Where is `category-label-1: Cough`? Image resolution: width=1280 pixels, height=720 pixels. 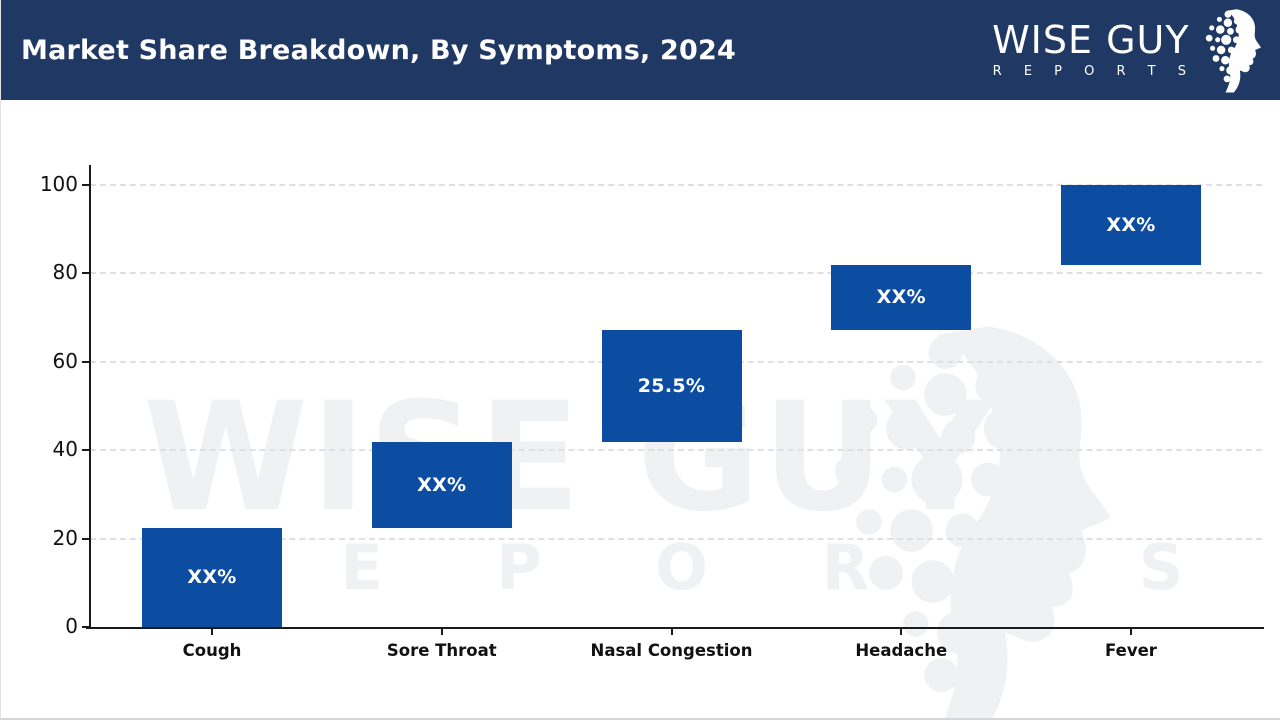 category-label-1: Cough is located at coordinates (212, 650).